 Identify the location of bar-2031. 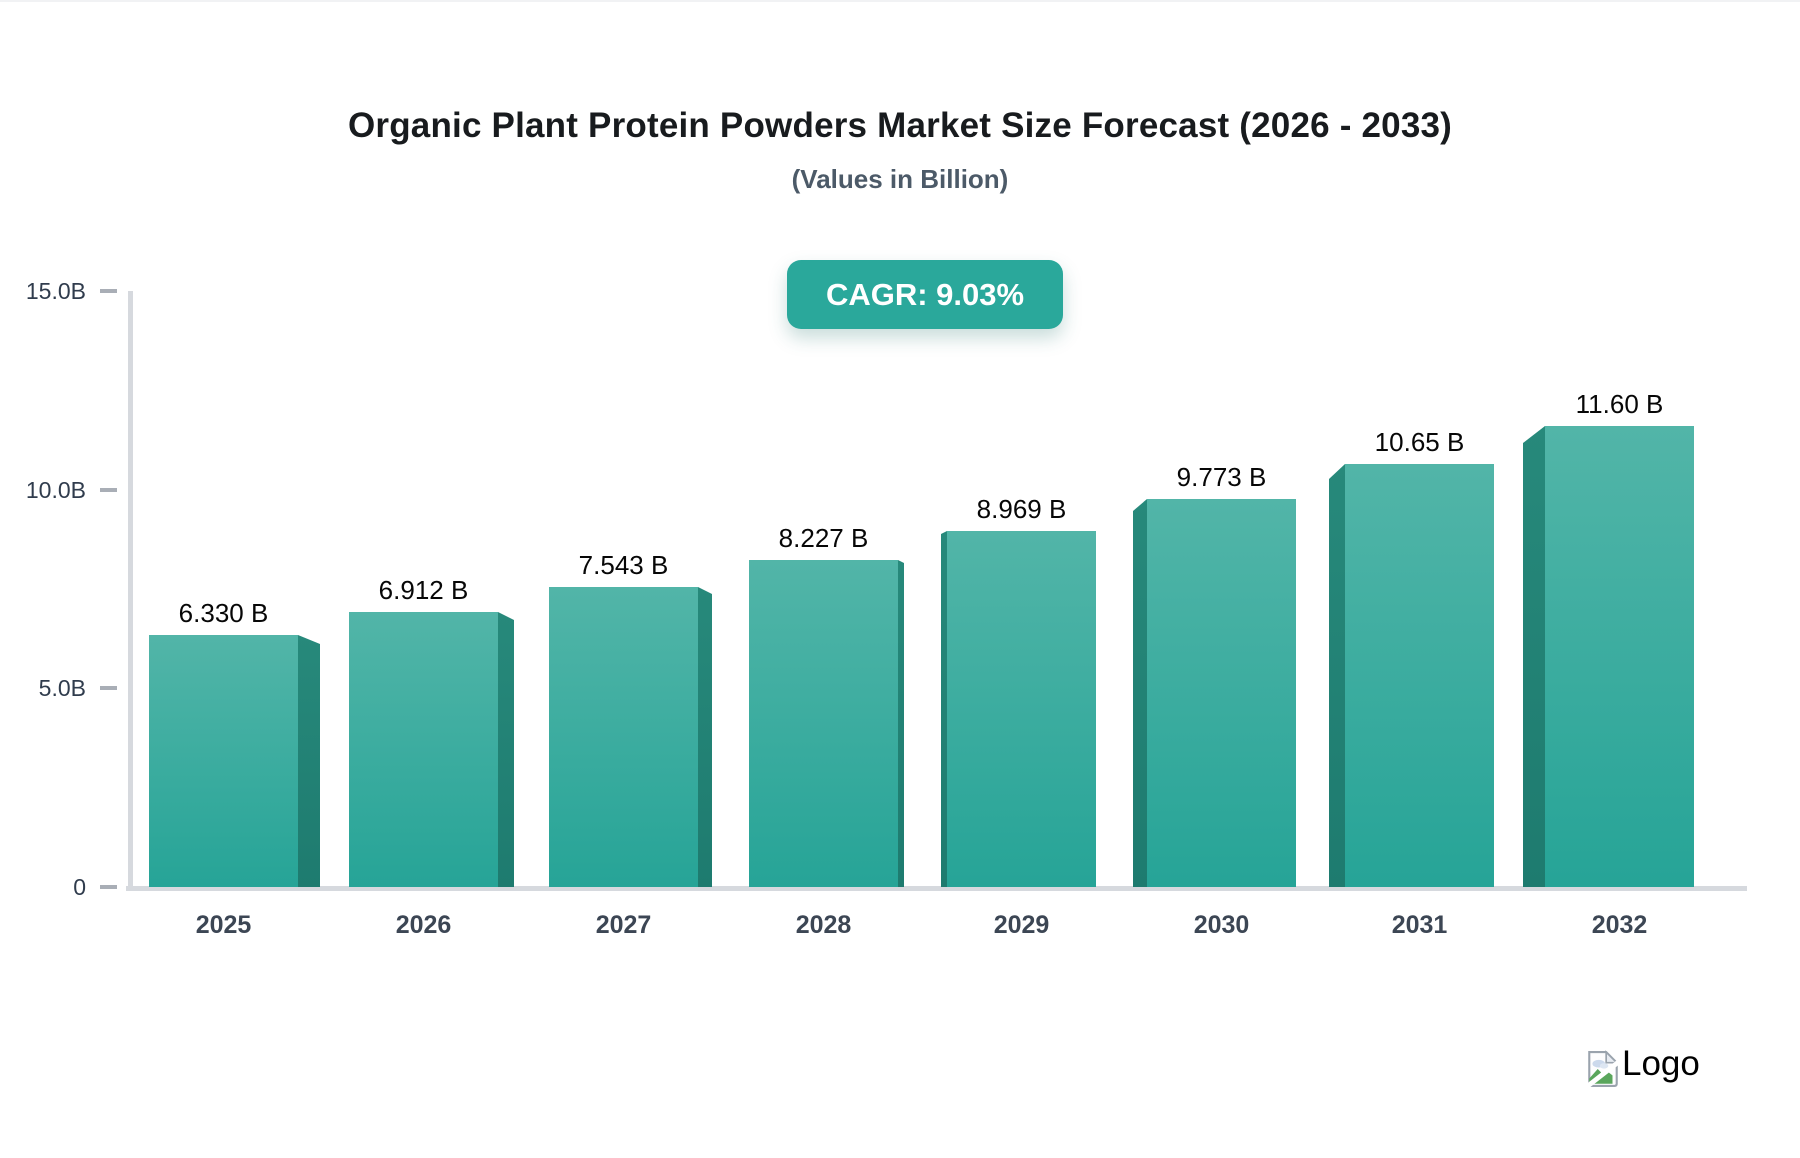
(1419, 675).